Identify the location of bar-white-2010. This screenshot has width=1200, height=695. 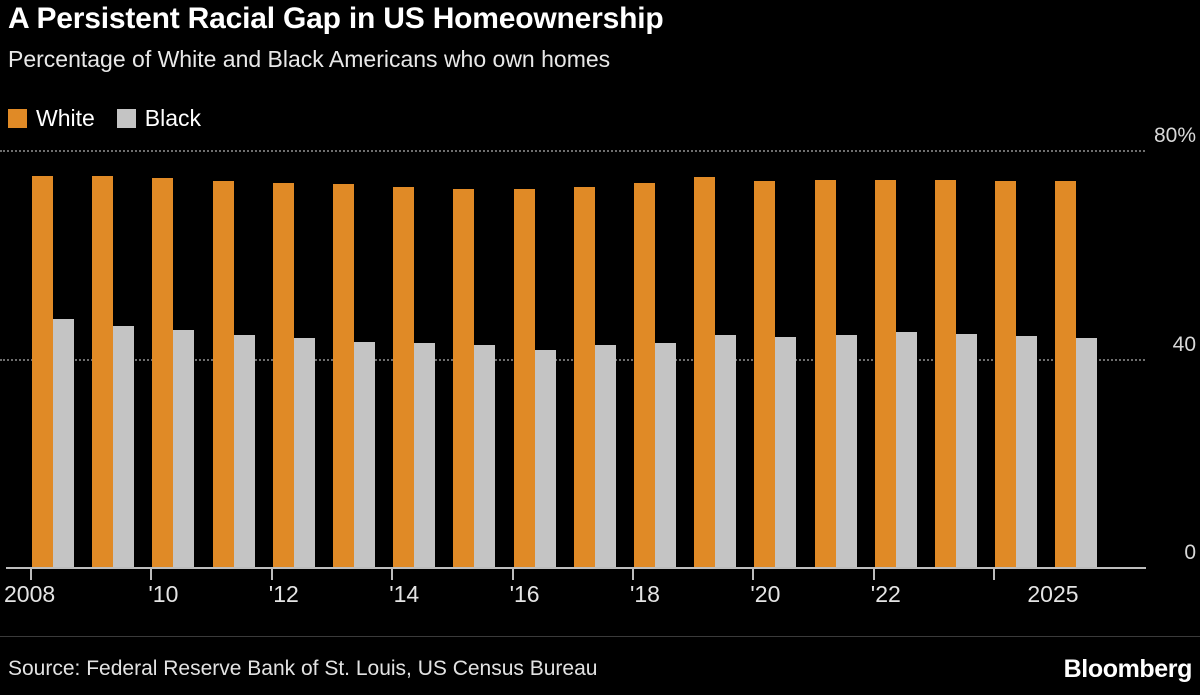
(163, 372).